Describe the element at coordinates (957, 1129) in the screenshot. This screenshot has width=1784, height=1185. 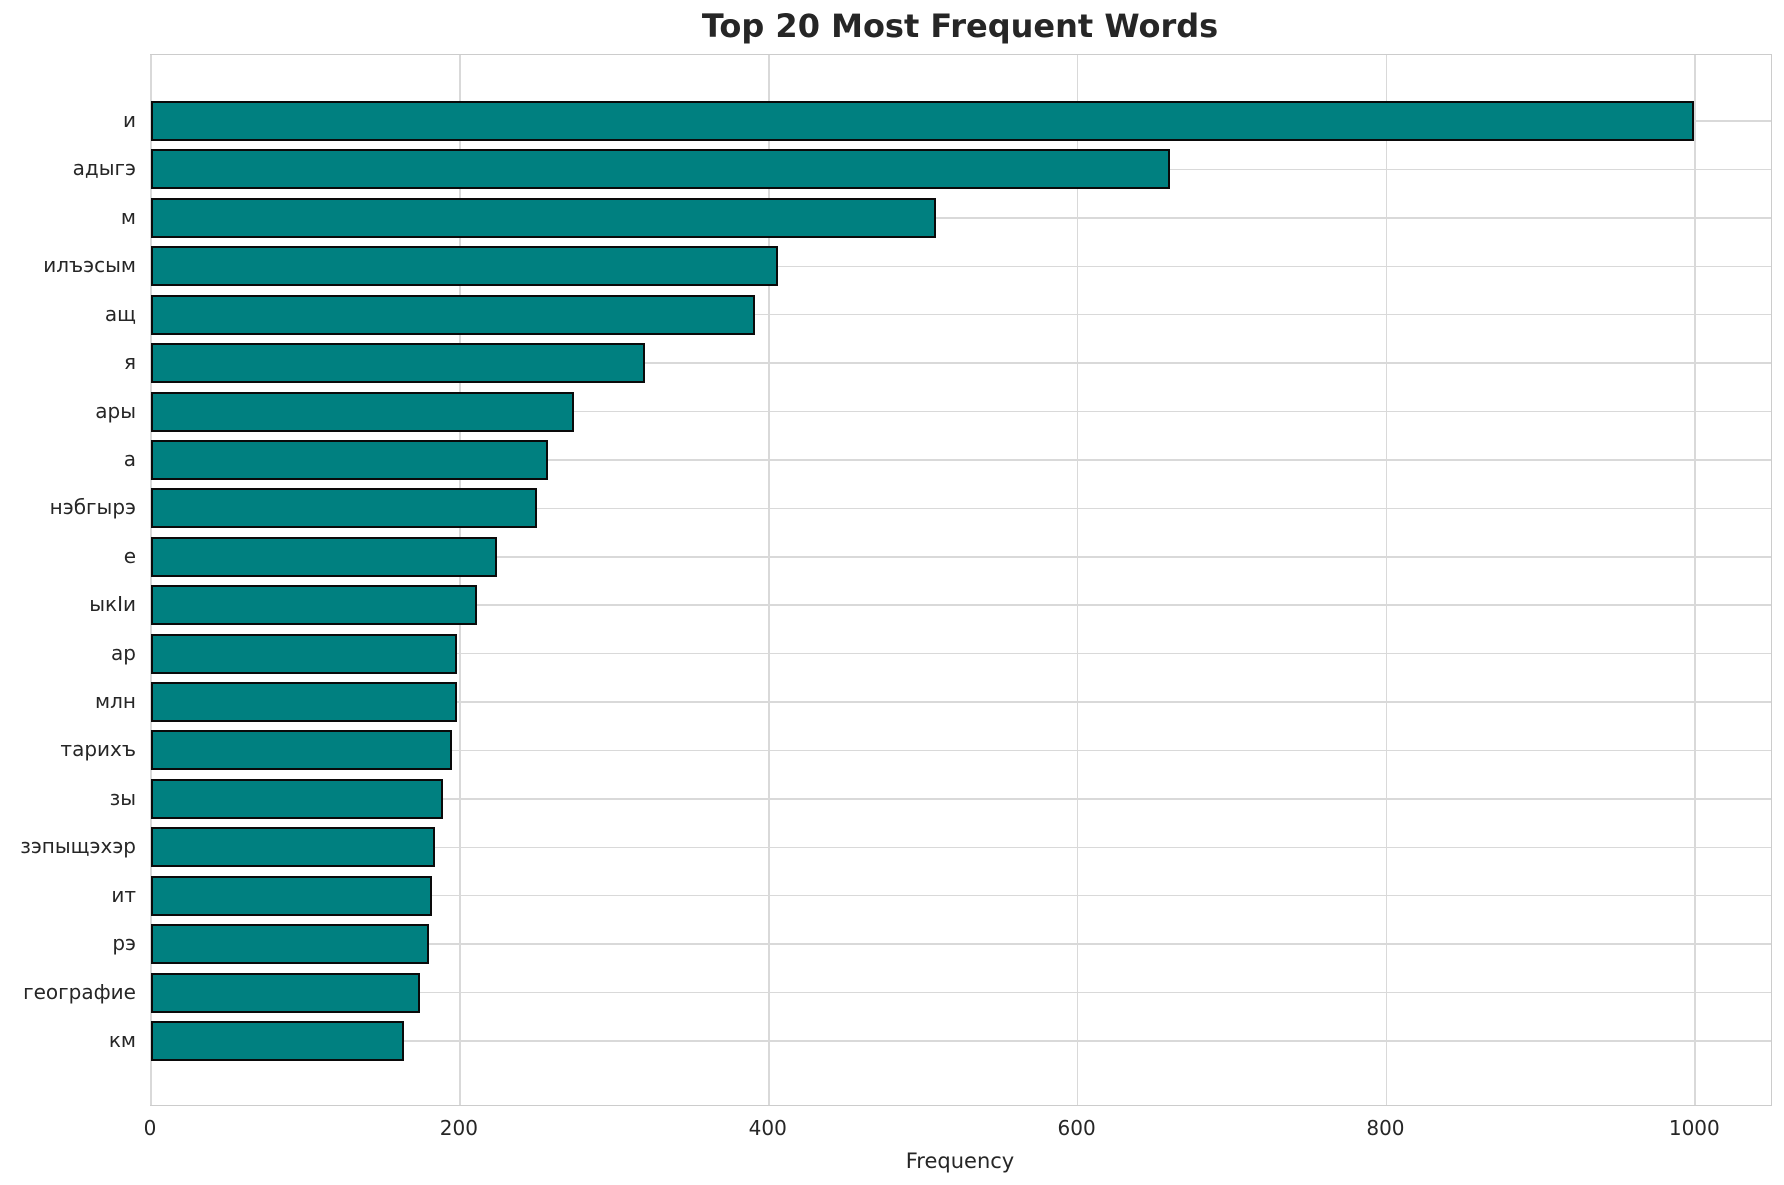
I see `x-axis-ticks: 0 200 400 600 800 1000` at that location.